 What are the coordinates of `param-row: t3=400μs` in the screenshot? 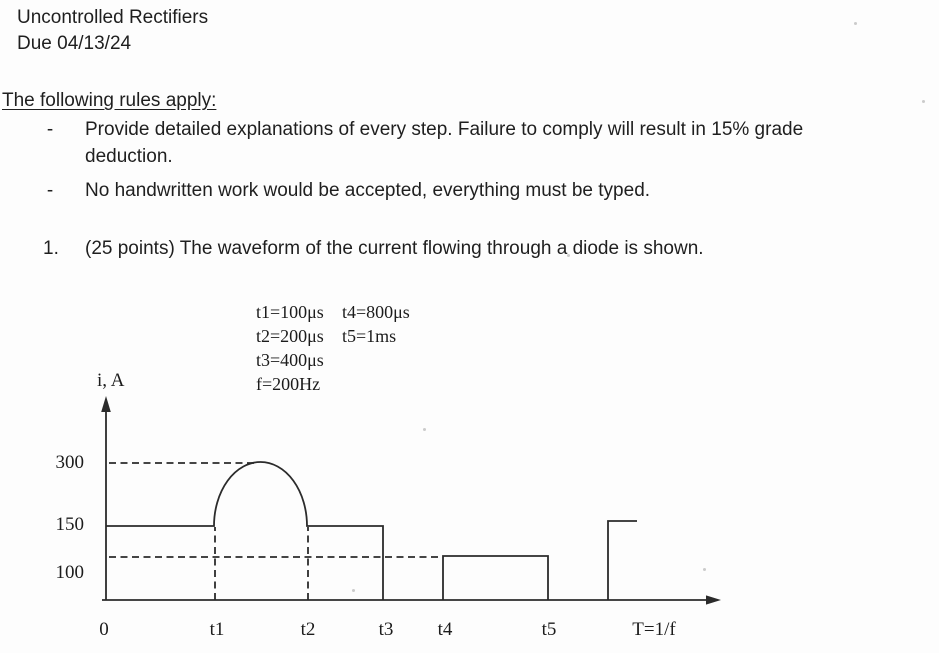 It's located at (333, 360).